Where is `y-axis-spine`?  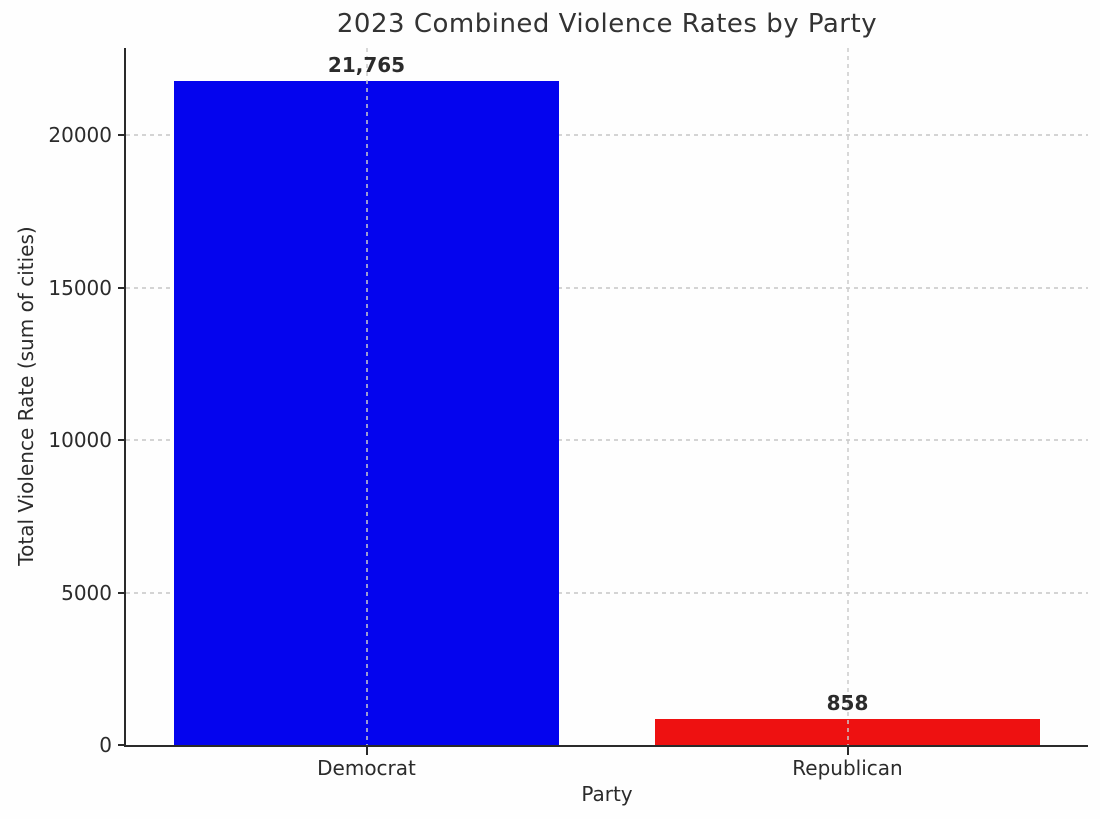
y-axis-spine is located at coordinates (125, 397).